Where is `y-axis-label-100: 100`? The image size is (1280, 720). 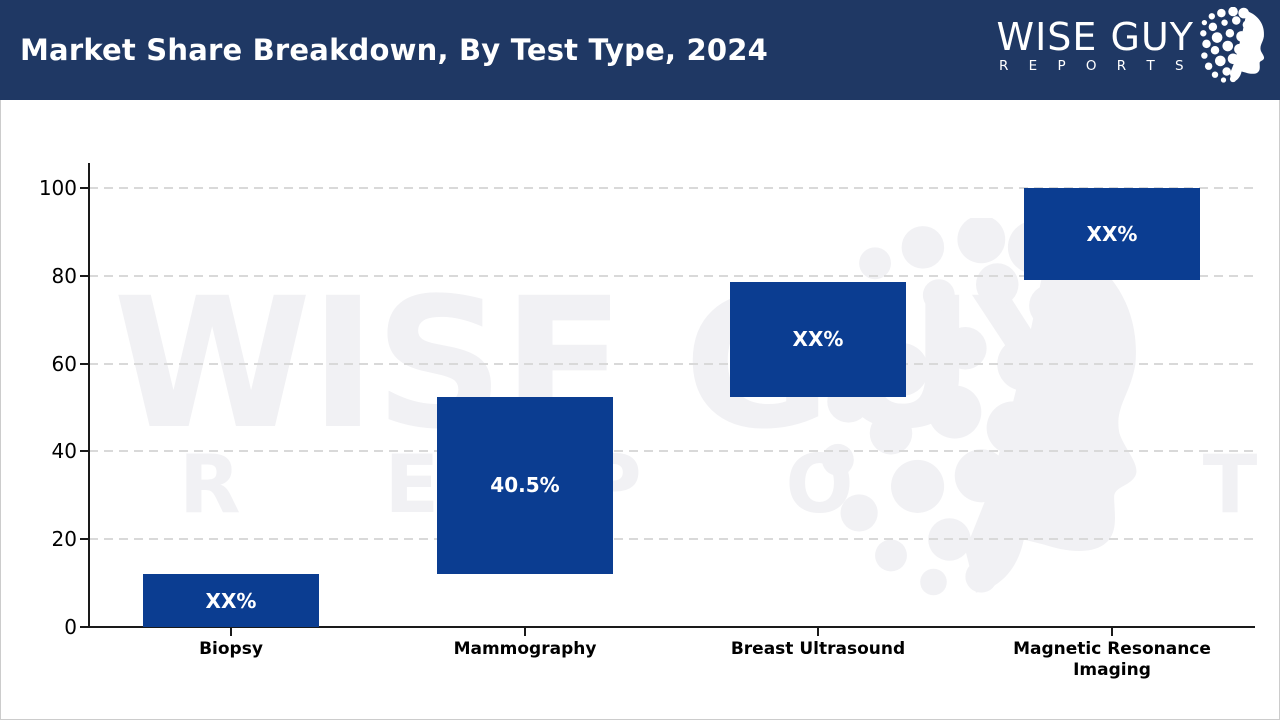
y-axis-label-100: 100 is located at coordinates (57, 188).